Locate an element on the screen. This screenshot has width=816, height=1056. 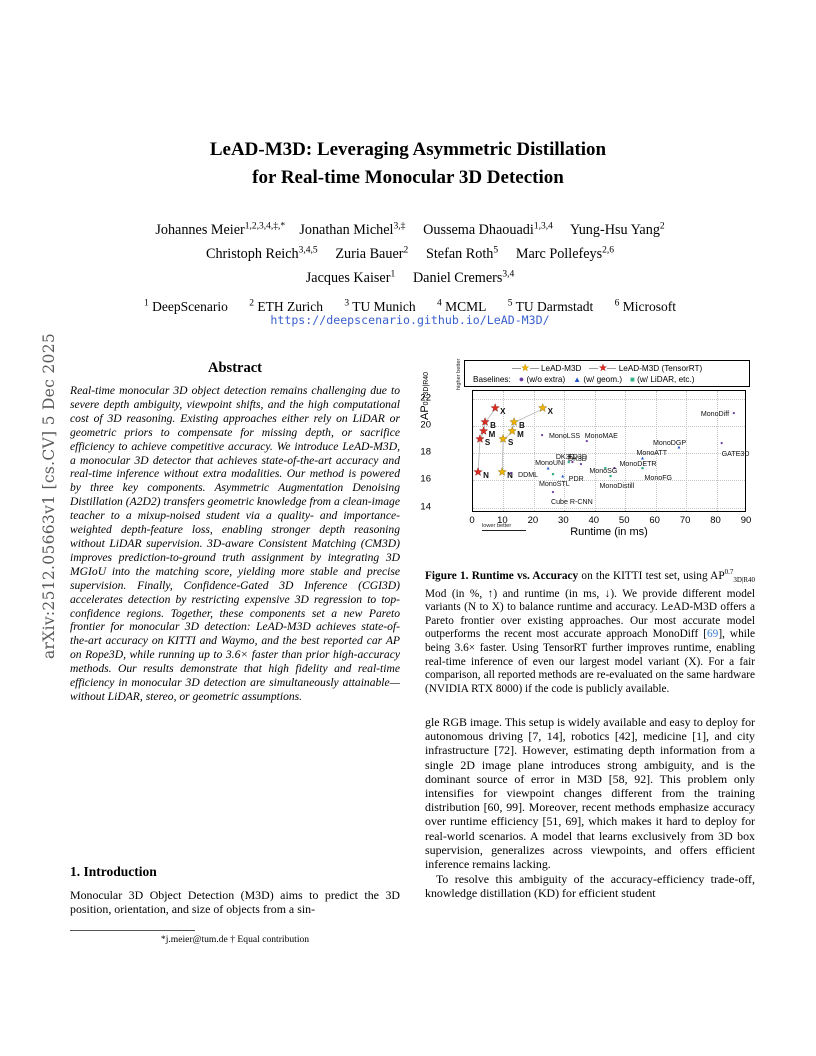
data-point-label: MonoATT is located at coordinates (652, 453).